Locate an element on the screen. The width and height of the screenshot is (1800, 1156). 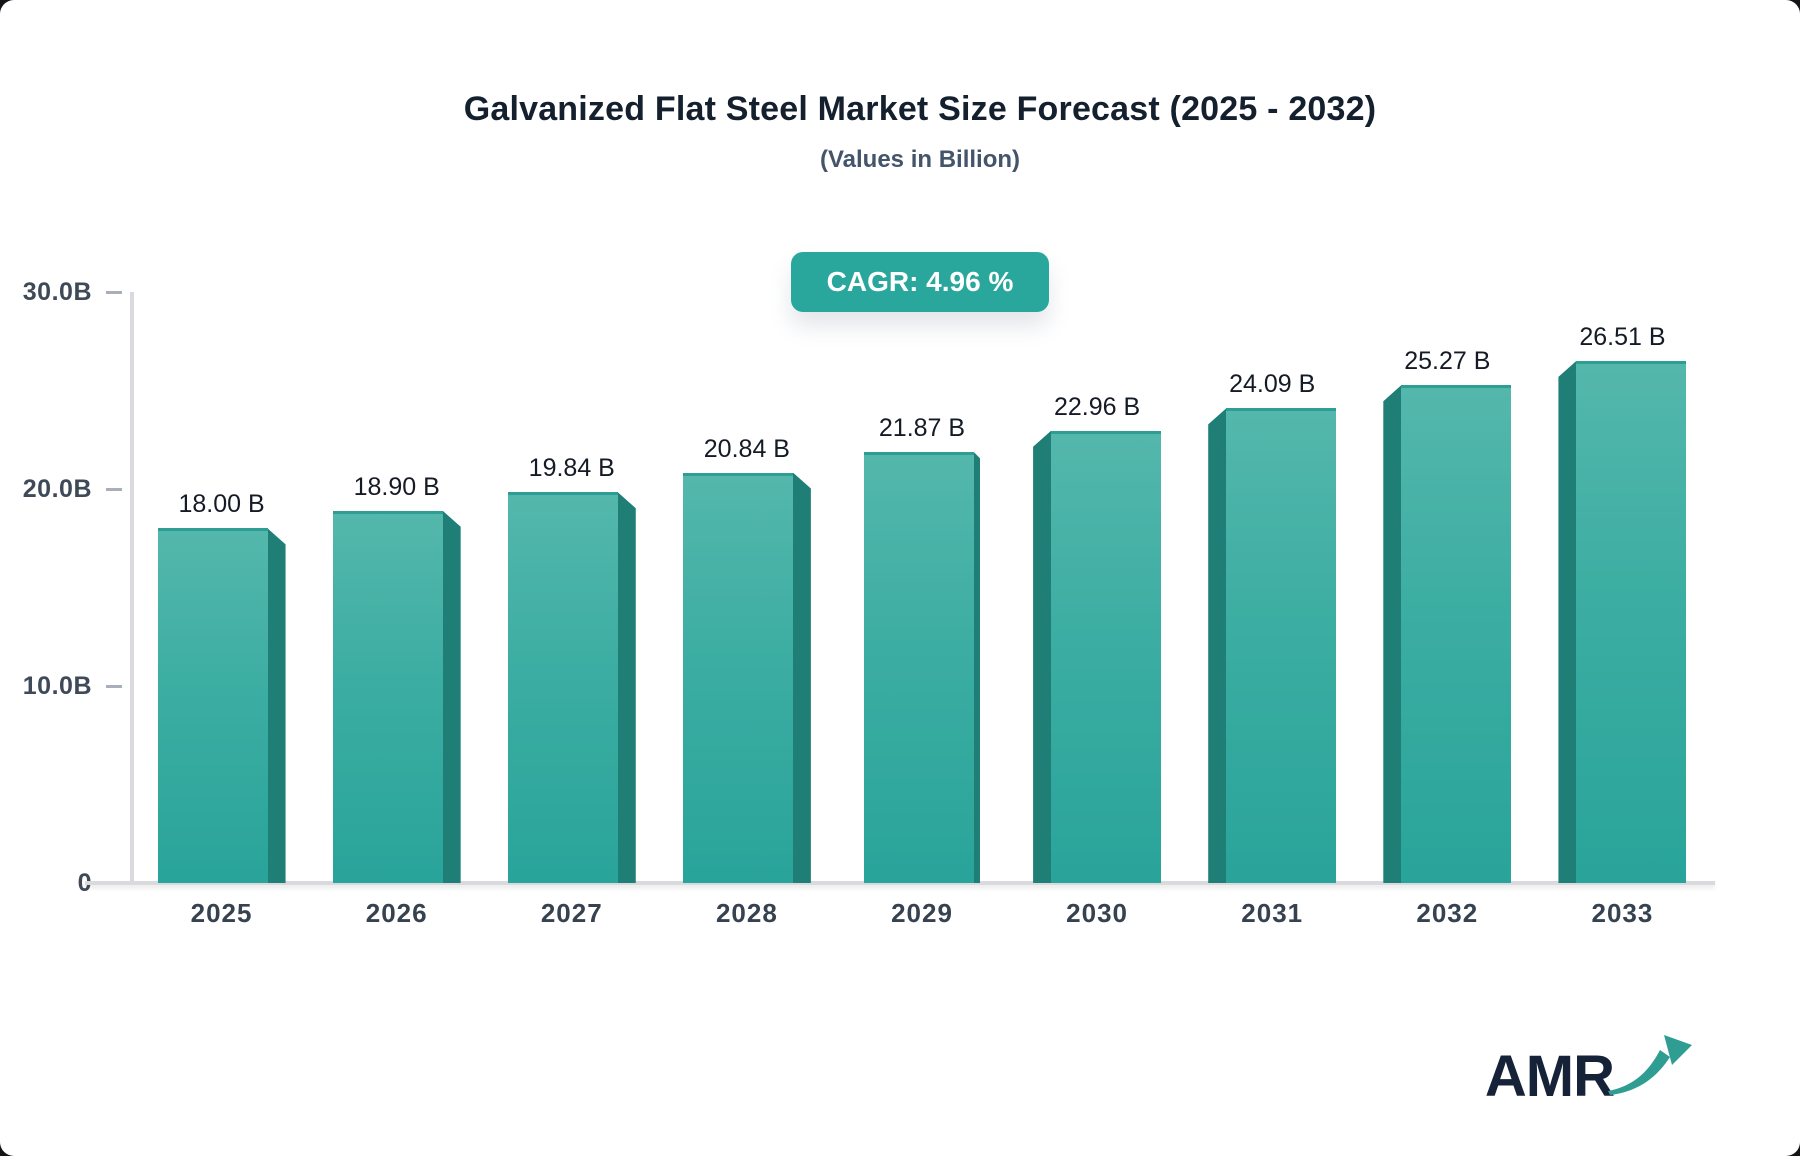
bar-value-label: 19.84 B is located at coordinates (571, 468).